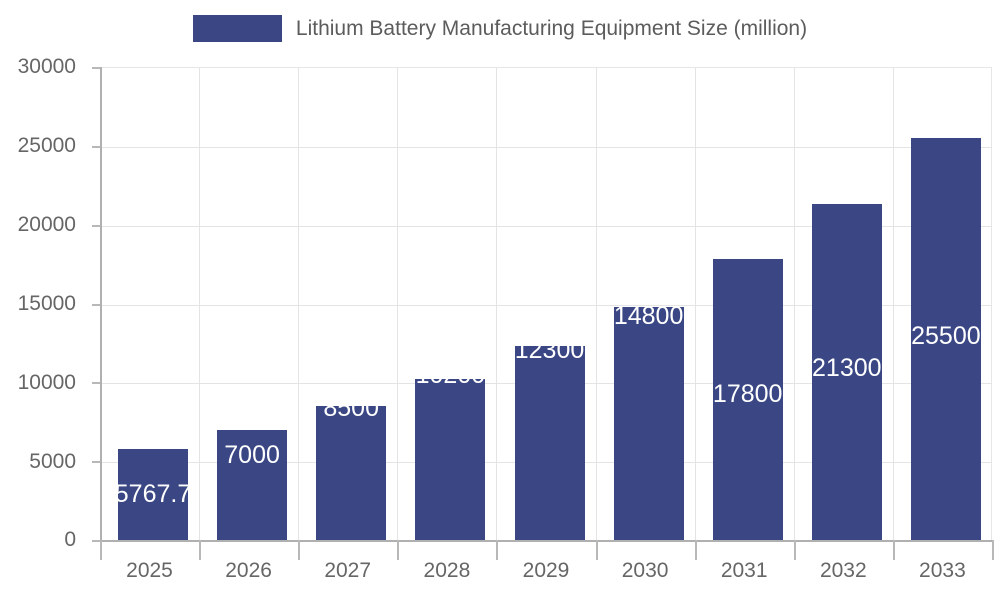 Image resolution: width=1000 pixels, height=600 pixels. I want to click on x-axis-line, so click(546, 541).